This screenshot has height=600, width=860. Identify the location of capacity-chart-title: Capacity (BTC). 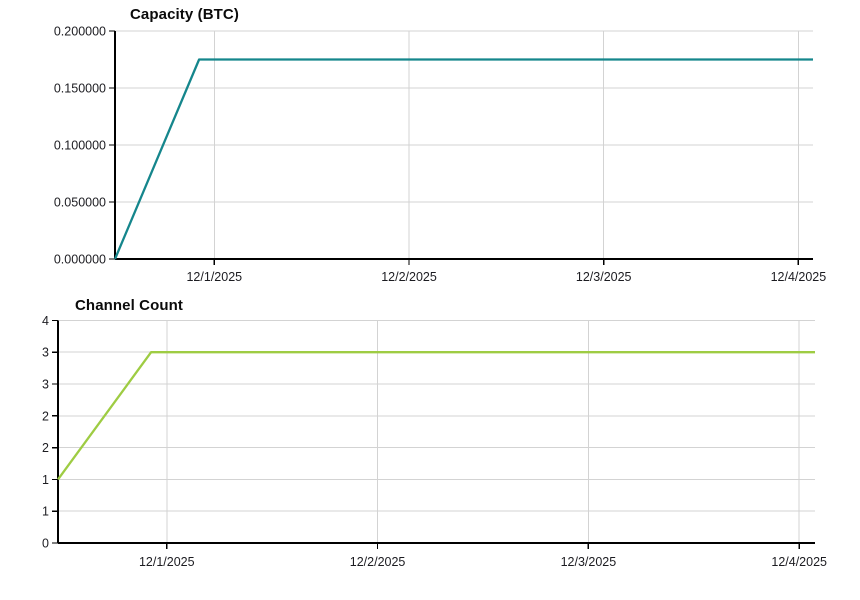
(184, 14).